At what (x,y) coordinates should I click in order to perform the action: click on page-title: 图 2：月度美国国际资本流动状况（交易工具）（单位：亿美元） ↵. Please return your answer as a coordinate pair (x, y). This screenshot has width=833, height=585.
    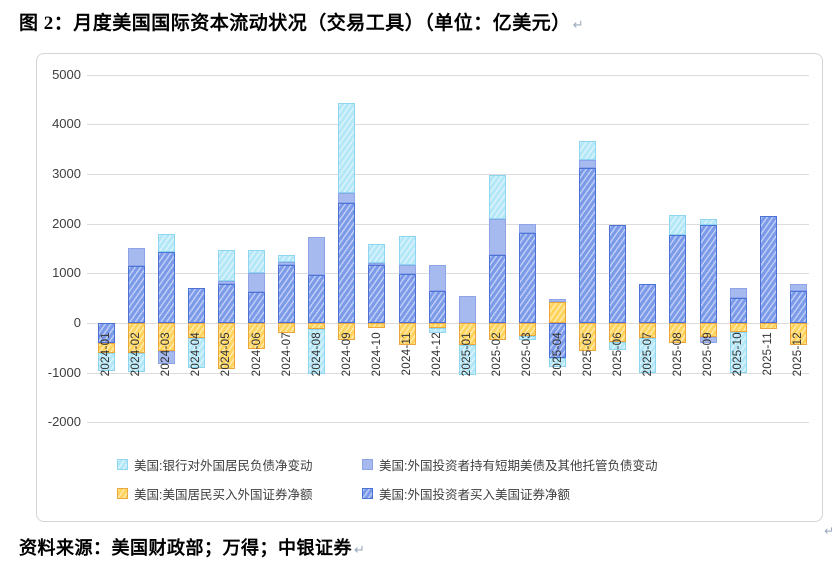
    Looking at the image, I should click on (419, 21).